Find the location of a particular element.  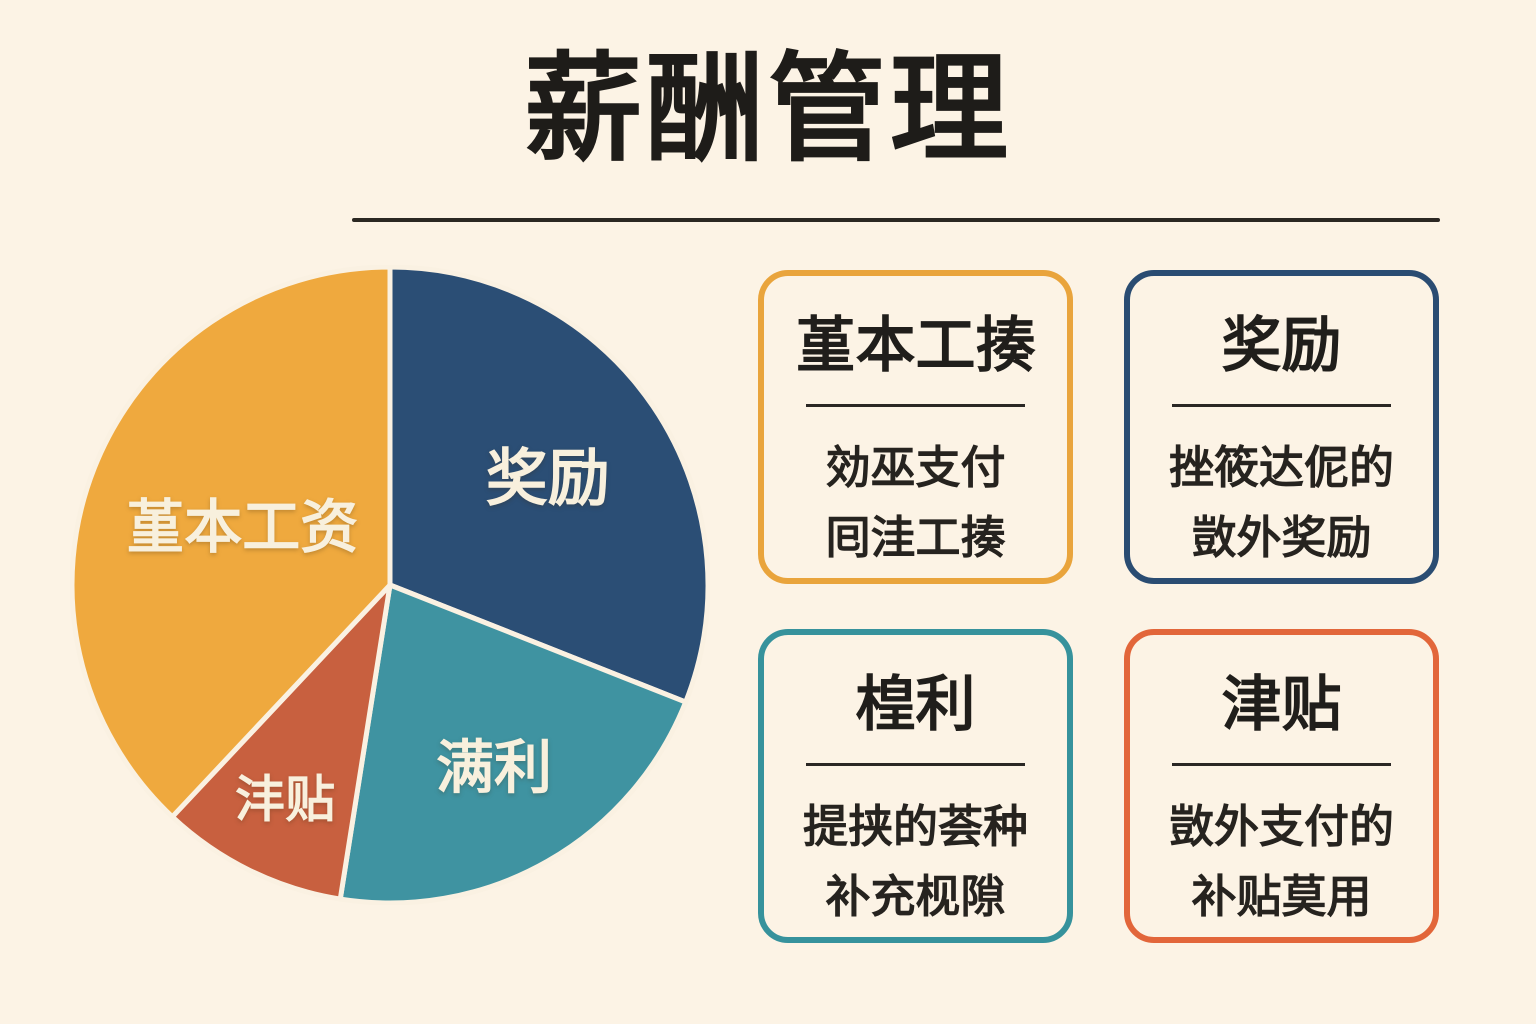

pie-label-2: 沣贴 is located at coordinates (285, 800).